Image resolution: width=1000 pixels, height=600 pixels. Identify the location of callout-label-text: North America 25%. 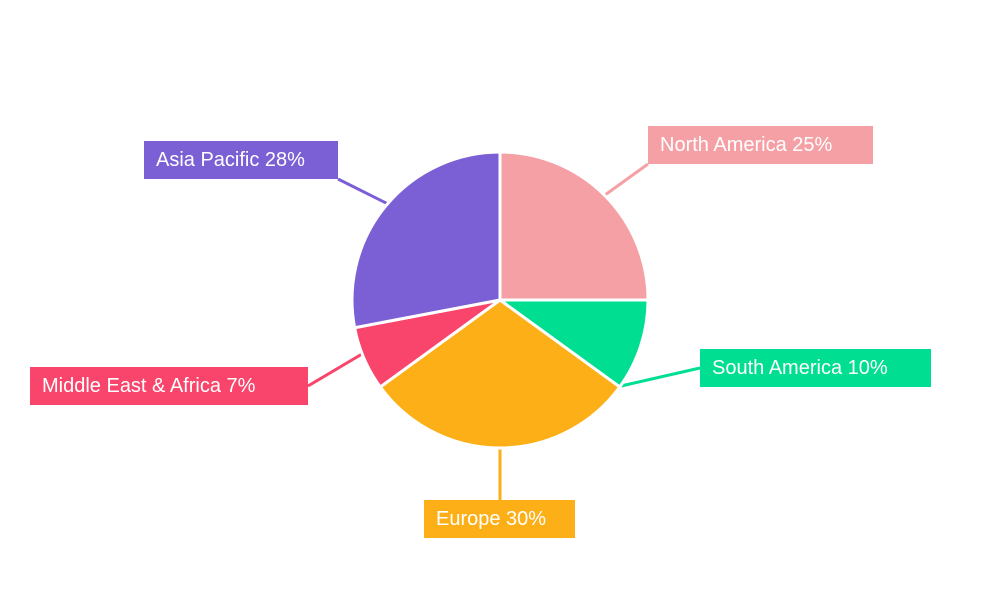
(746, 145).